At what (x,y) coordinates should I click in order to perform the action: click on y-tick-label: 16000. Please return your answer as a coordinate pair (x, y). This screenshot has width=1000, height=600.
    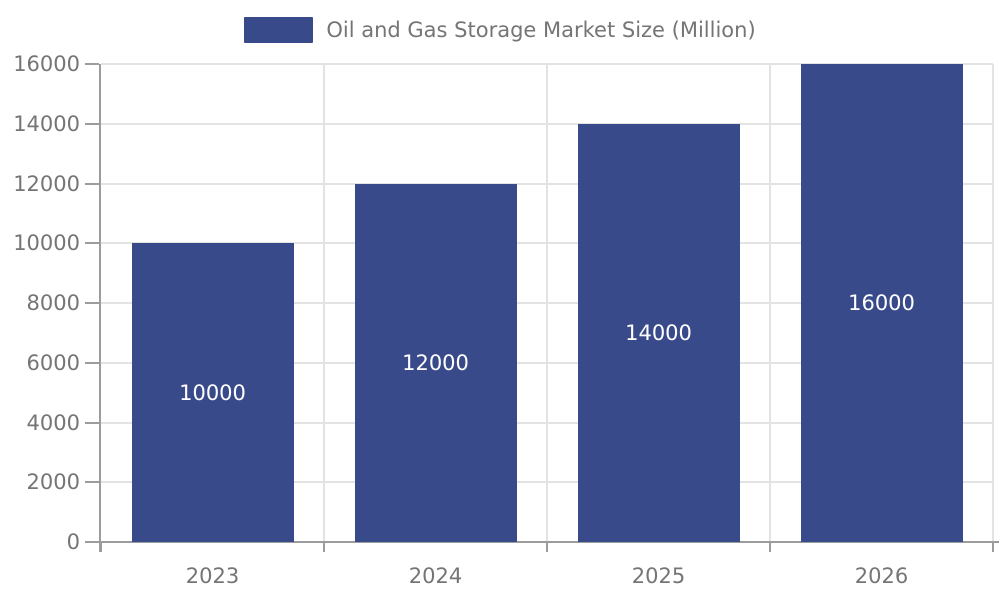
    Looking at the image, I should click on (46, 64).